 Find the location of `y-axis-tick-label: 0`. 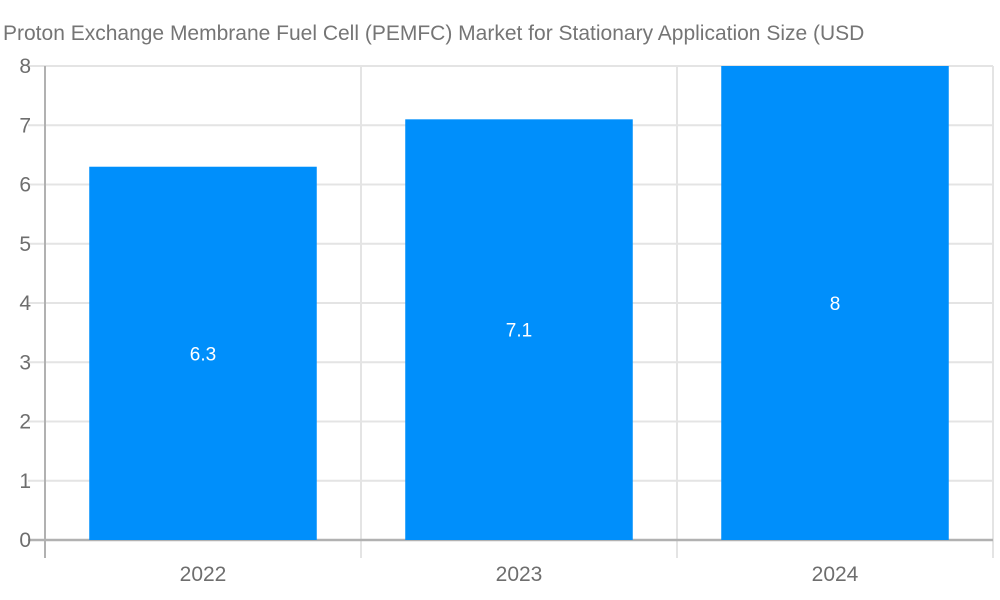

y-axis-tick-label: 0 is located at coordinates (25, 540).